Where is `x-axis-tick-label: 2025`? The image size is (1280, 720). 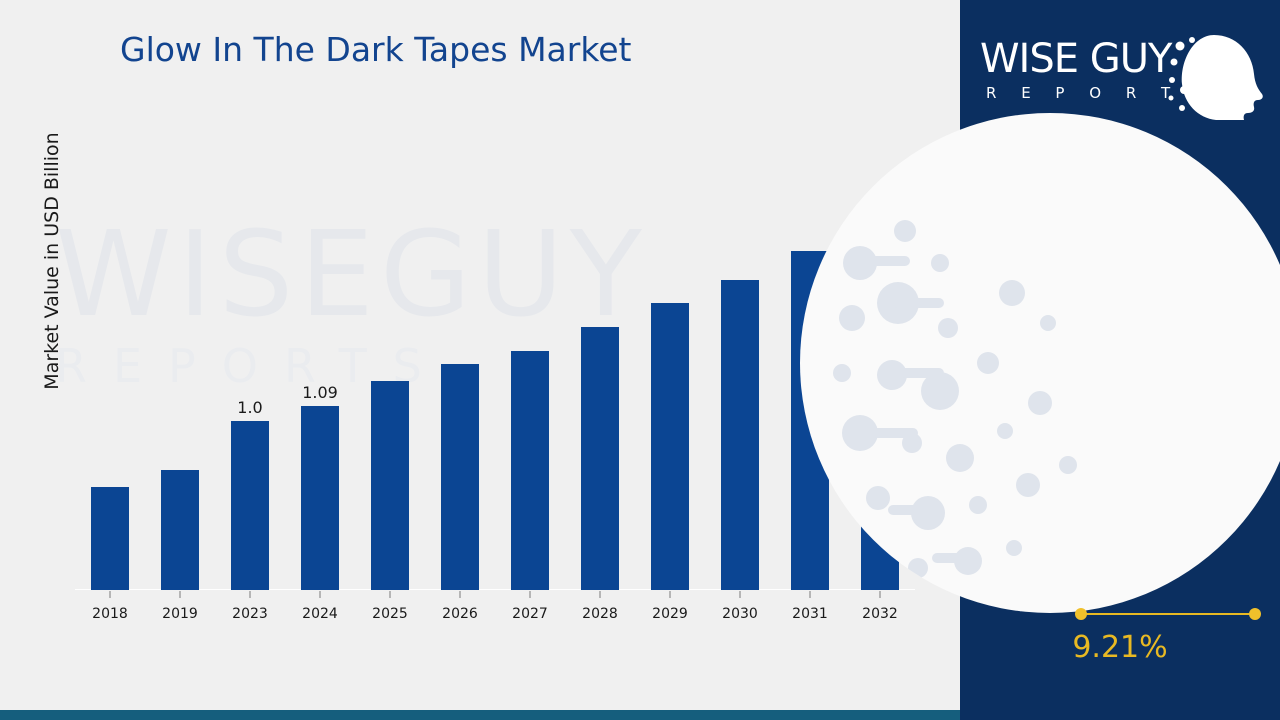 x-axis-tick-label: 2025 is located at coordinates (390, 614).